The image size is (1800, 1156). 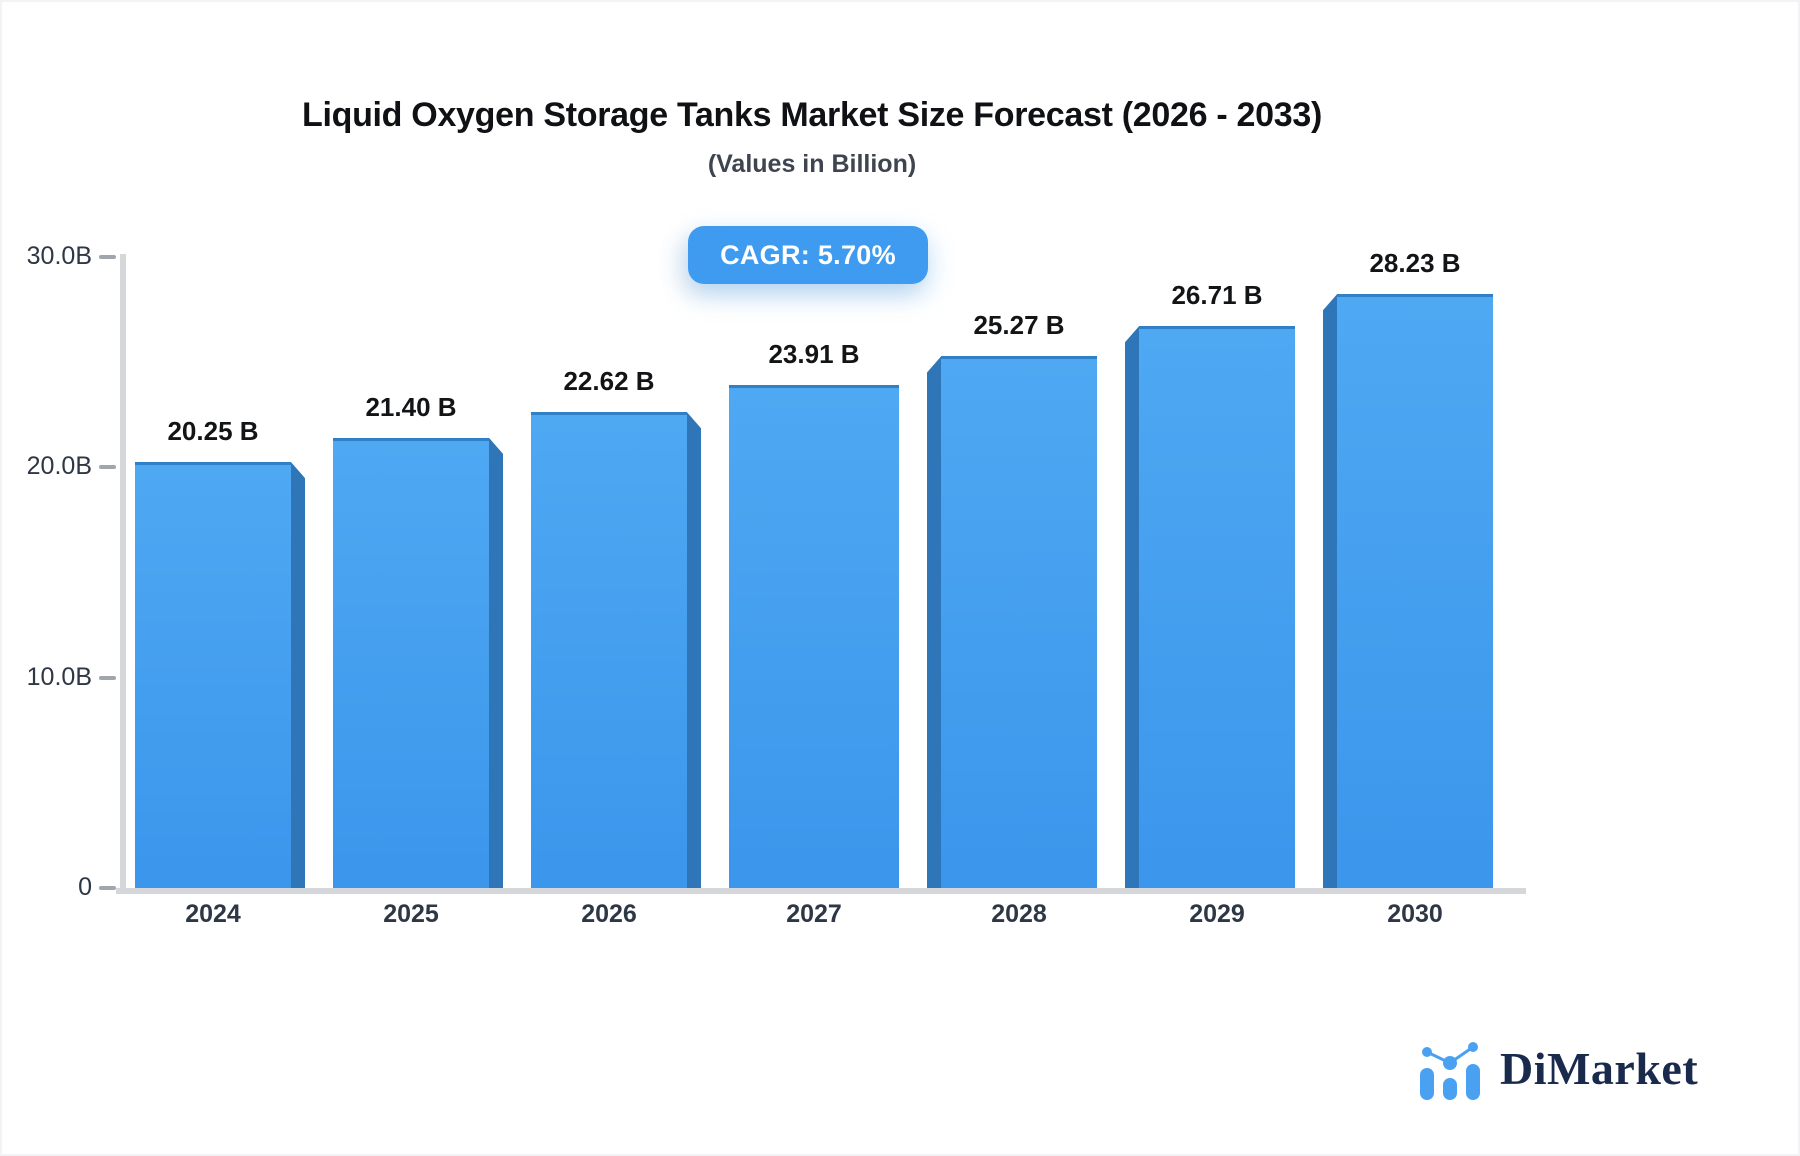 I want to click on y-tick-label: 0, so click(x=85, y=887).